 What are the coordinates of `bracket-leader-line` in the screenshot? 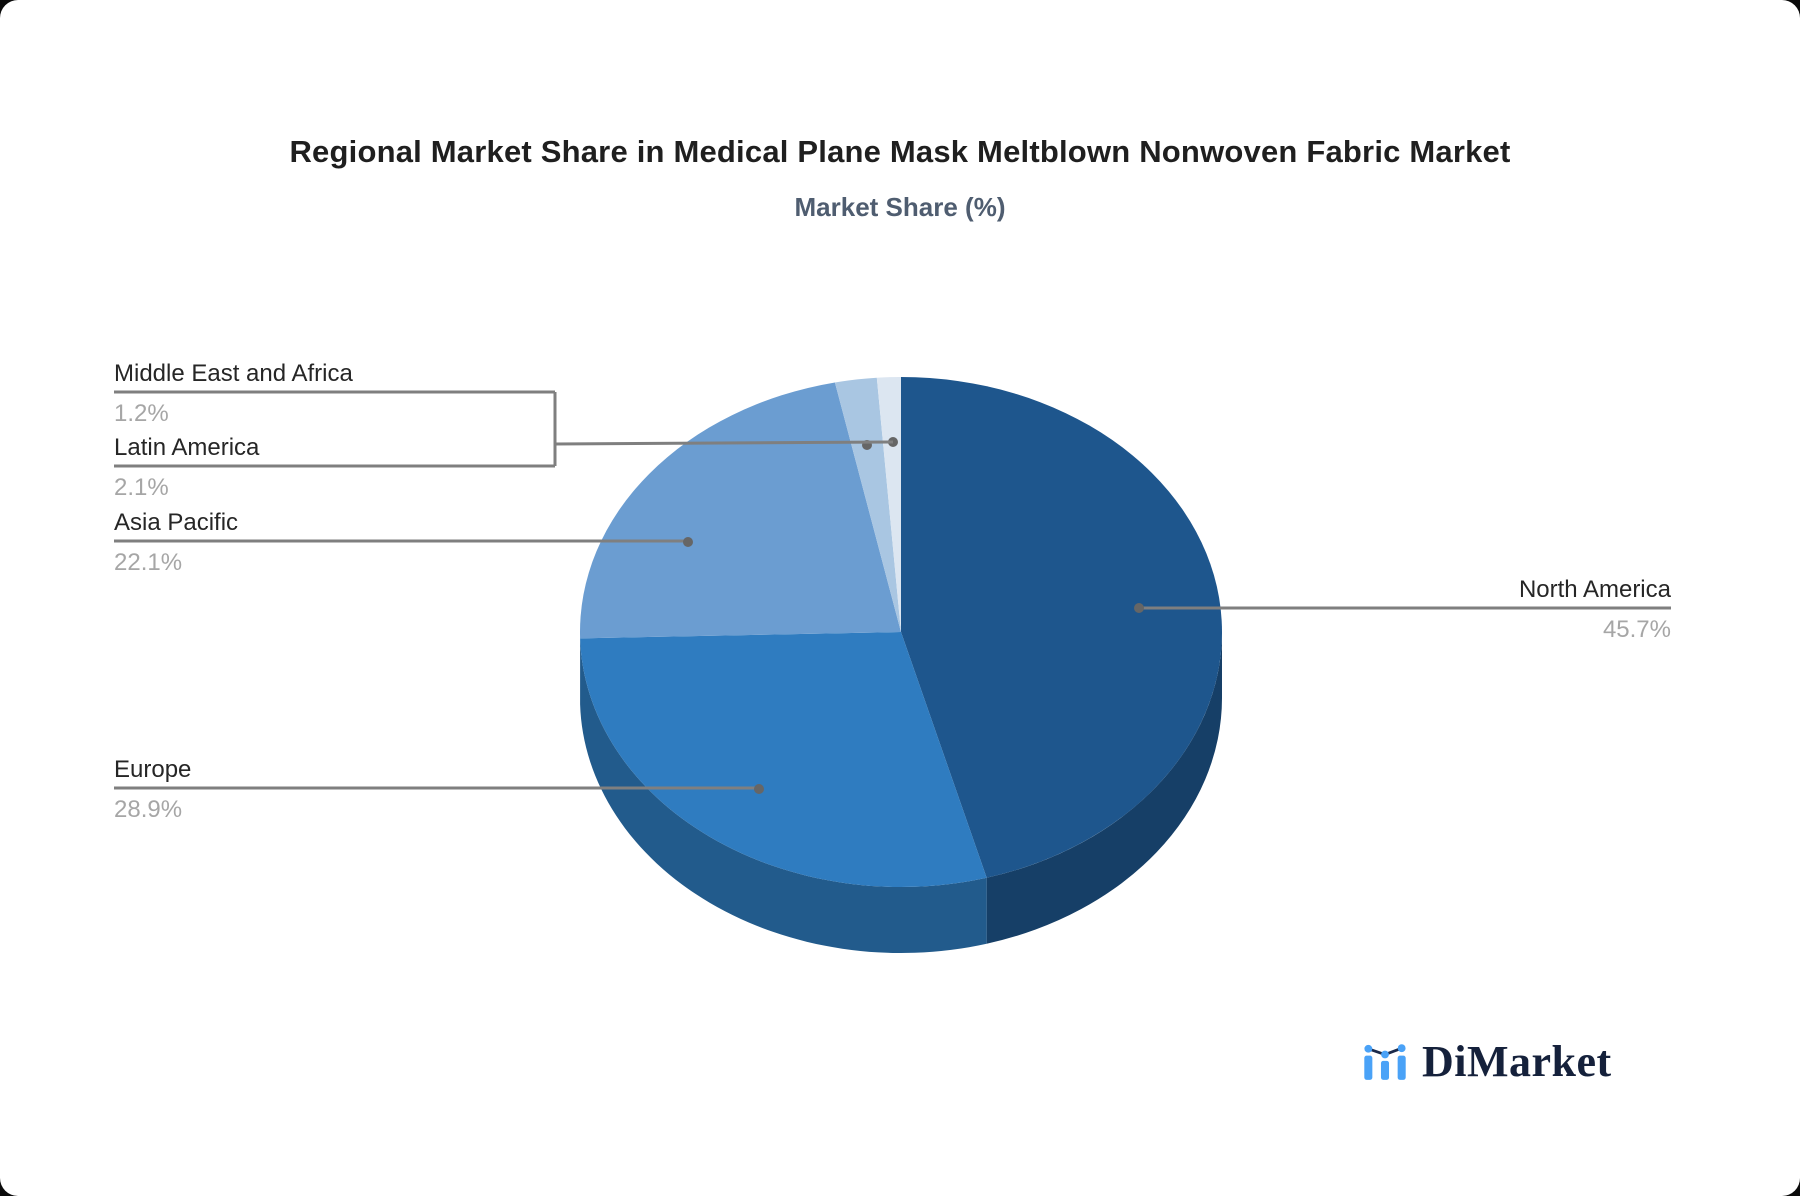 It's located at (724, 443).